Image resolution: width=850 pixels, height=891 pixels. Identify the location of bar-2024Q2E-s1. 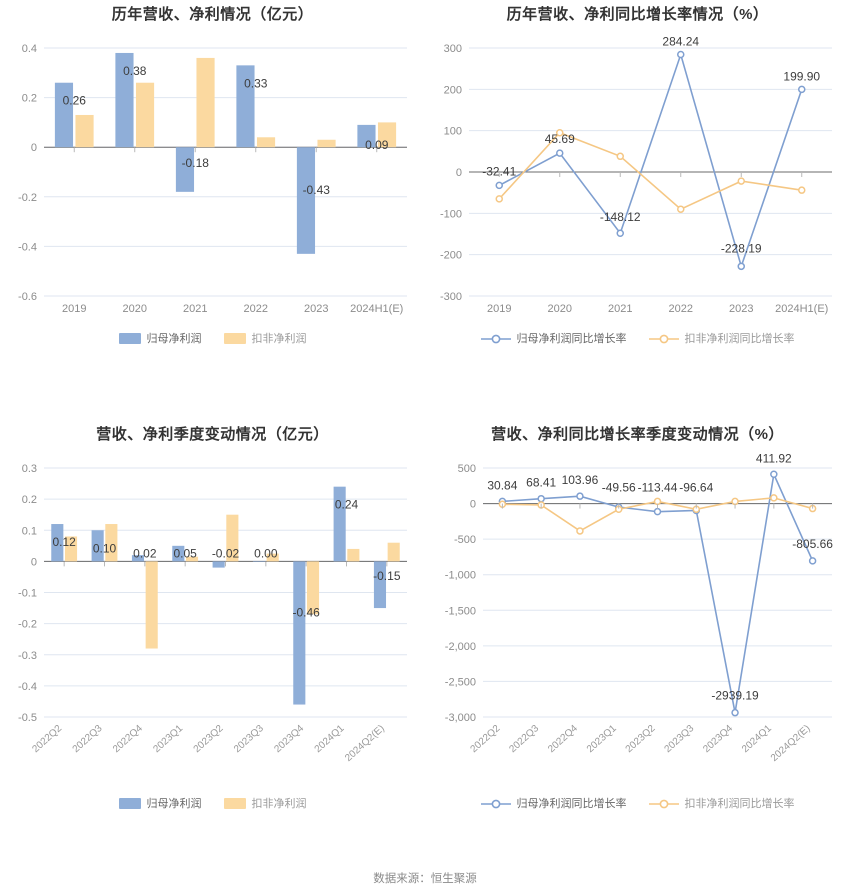
(380, 585).